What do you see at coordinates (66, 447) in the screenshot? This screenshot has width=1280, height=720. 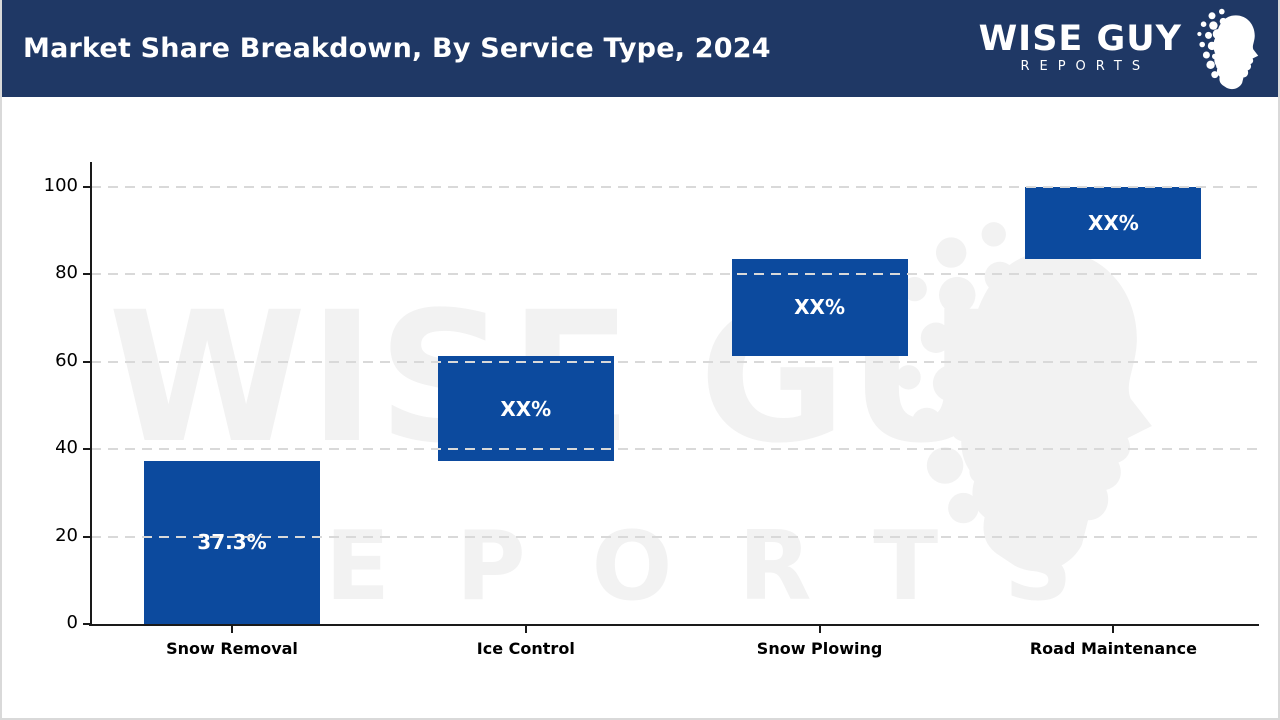 I see `y-tick-label: 40` at bounding box center [66, 447].